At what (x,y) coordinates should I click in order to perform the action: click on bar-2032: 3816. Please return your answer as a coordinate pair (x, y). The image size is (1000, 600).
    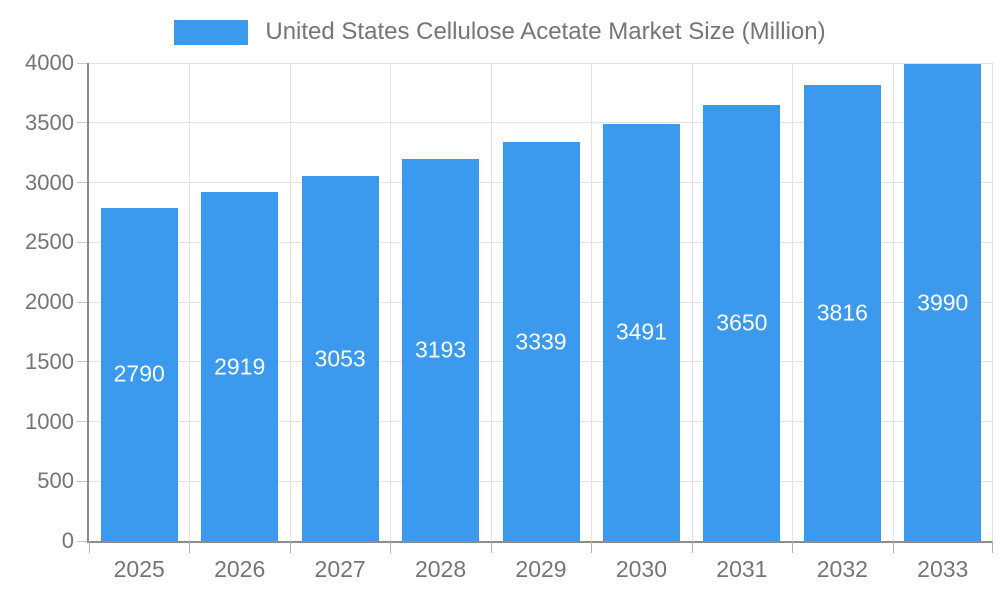
    Looking at the image, I should click on (842, 313).